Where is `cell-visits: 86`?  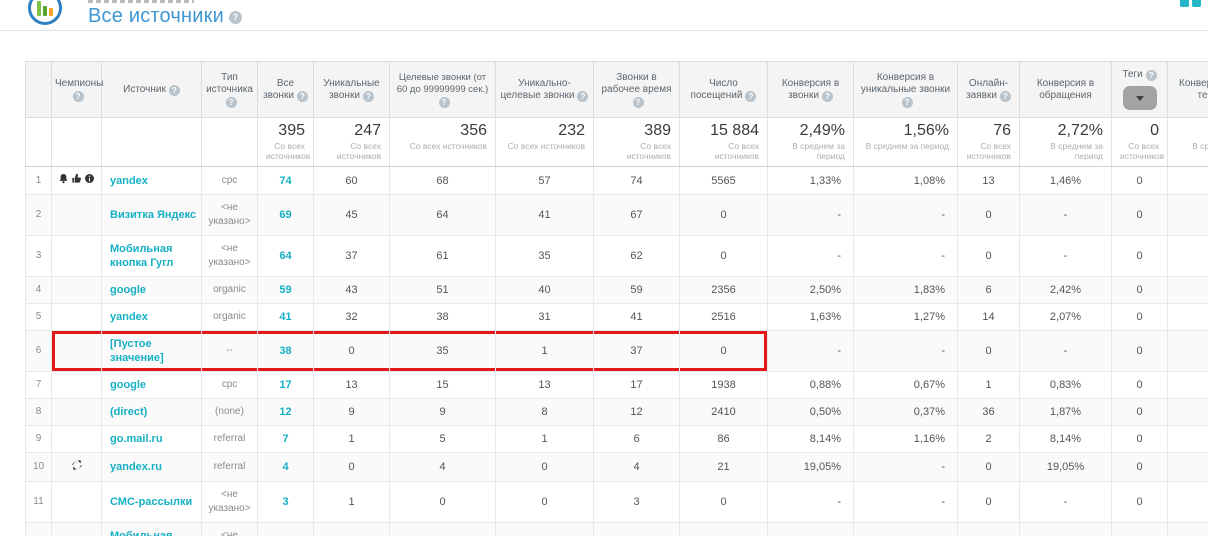 cell-visits: 86 is located at coordinates (723, 439).